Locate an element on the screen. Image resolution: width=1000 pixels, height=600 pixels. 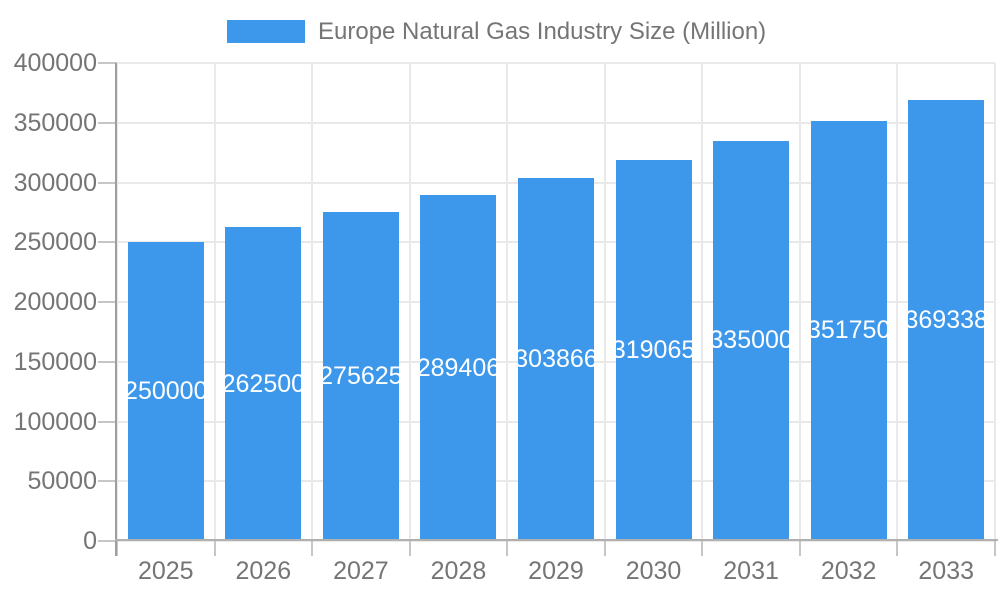
bar-value-label: 319065 is located at coordinates (653, 349).